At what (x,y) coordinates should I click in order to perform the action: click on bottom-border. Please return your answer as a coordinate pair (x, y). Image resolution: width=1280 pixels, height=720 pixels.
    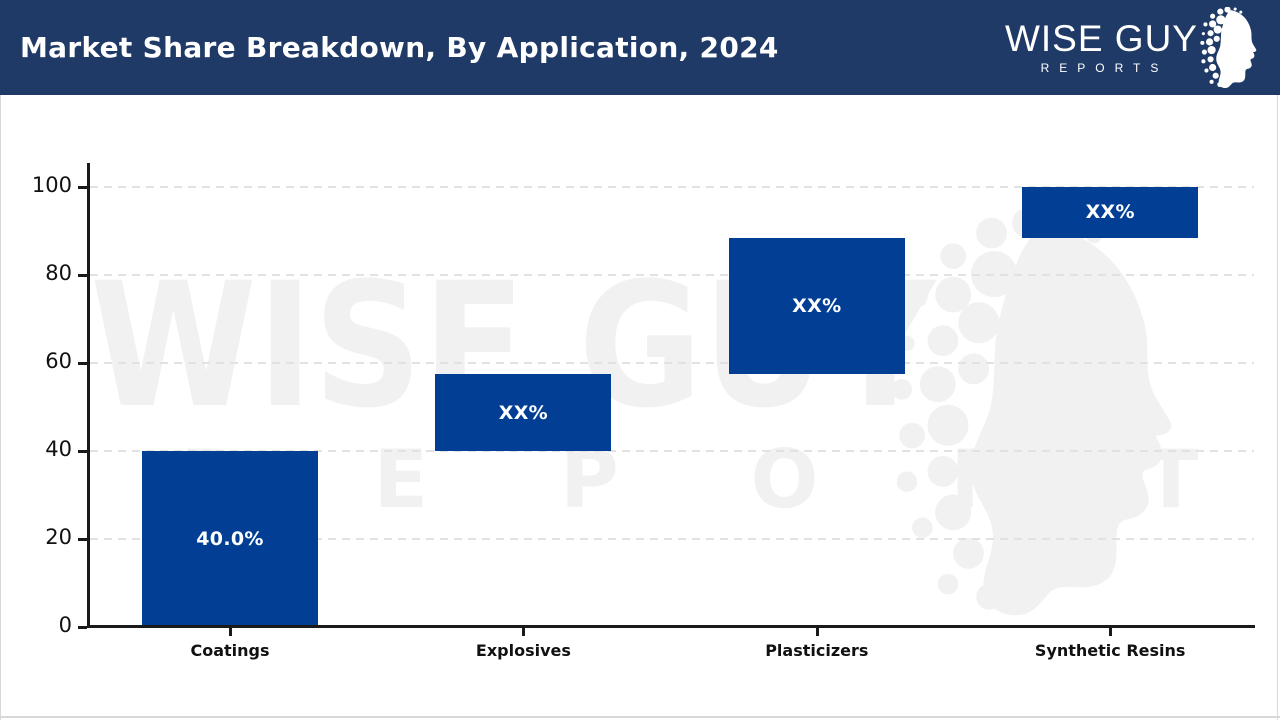
    Looking at the image, I should click on (640, 717).